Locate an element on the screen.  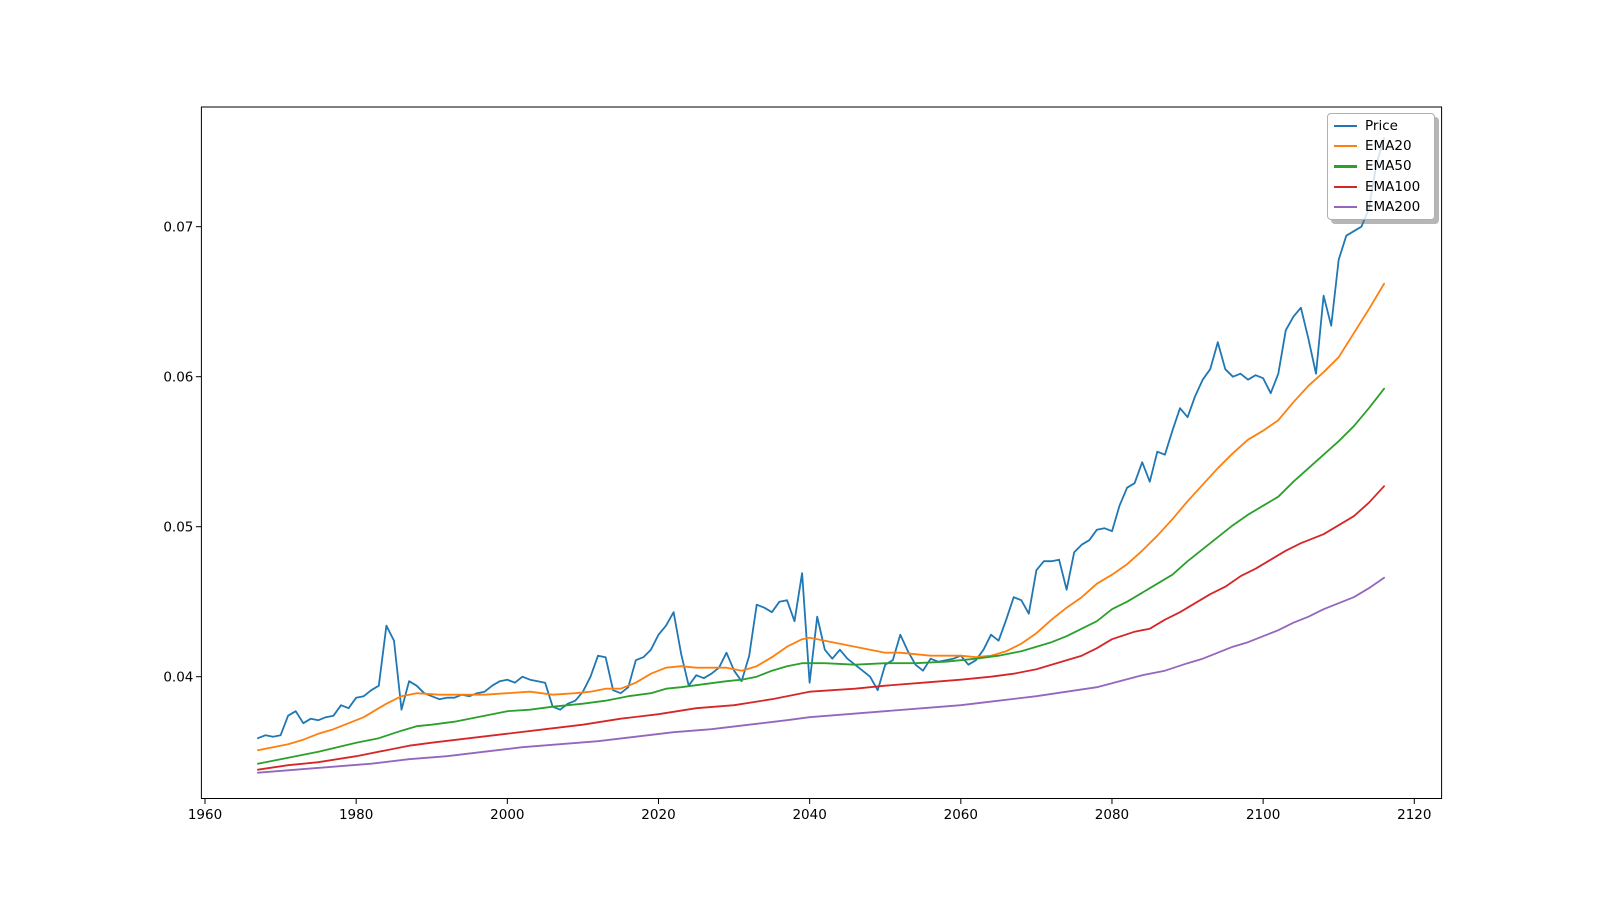
ema50-line-swatch is located at coordinates (1345, 166).